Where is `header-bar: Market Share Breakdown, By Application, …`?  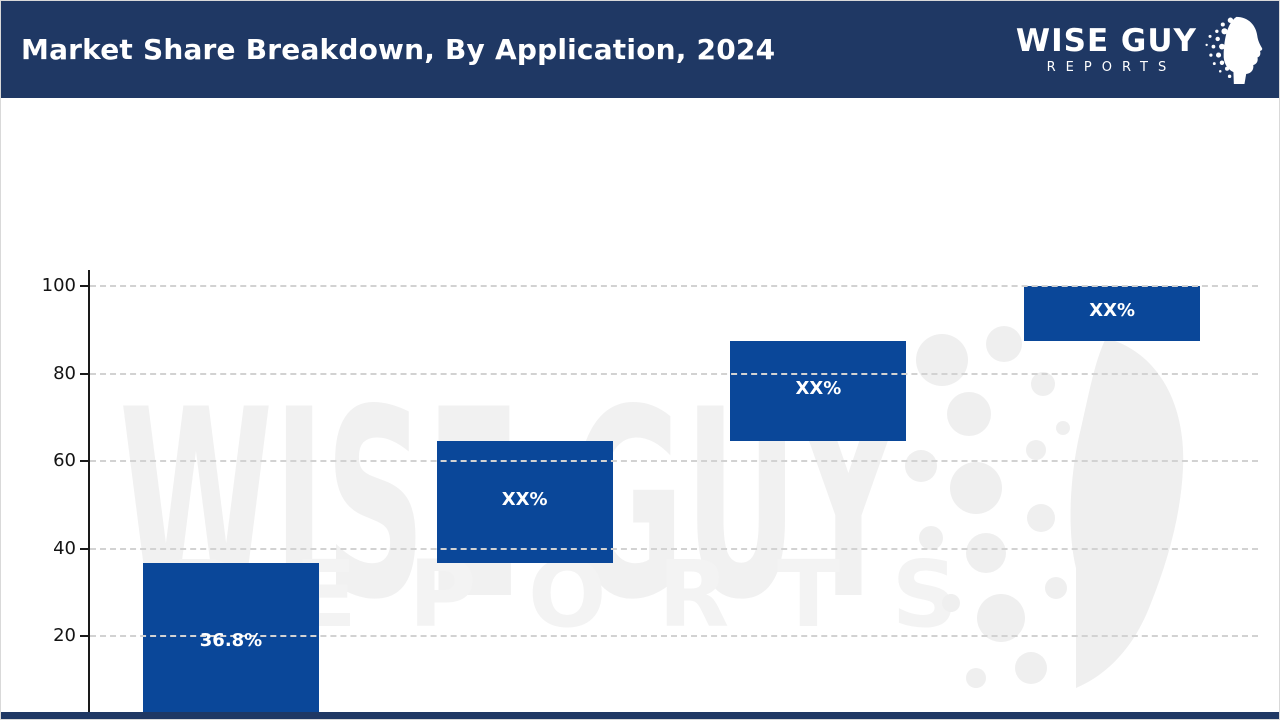
header-bar: Market Share Breakdown, By Application, … is located at coordinates (640, 49).